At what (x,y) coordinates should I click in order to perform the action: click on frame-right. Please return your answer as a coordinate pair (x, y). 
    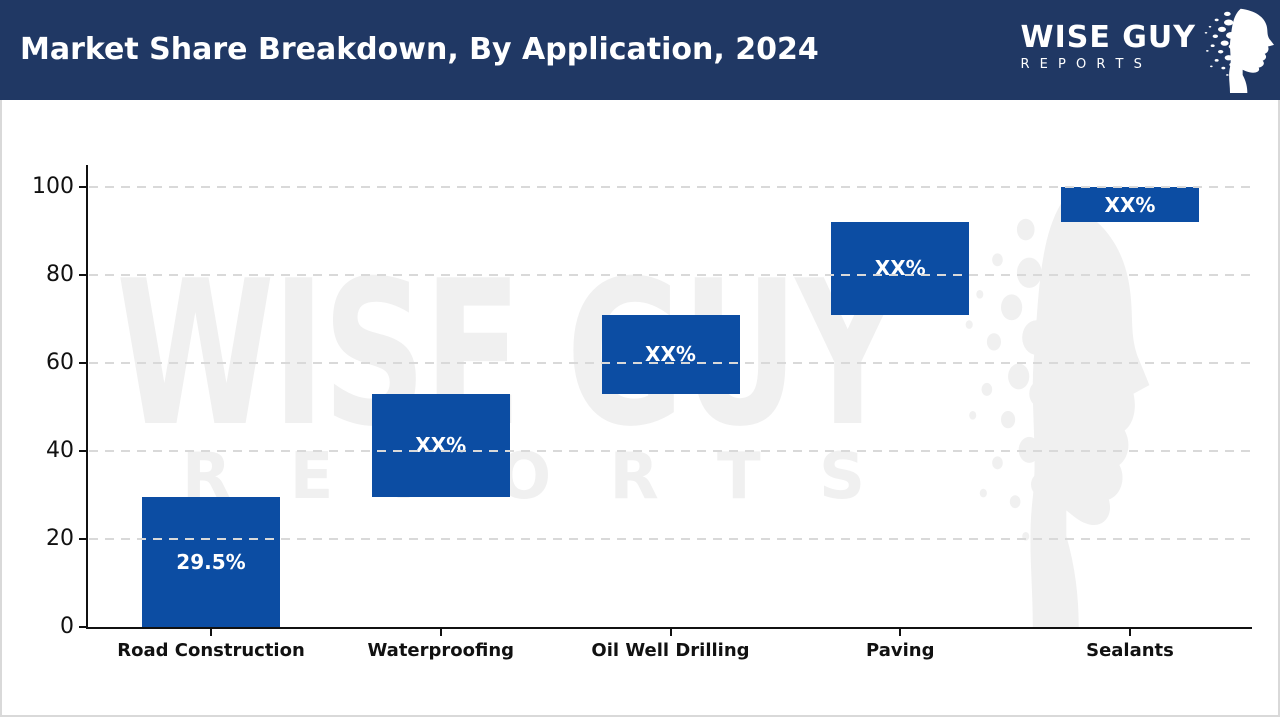
    Looking at the image, I should click on (1279, 408).